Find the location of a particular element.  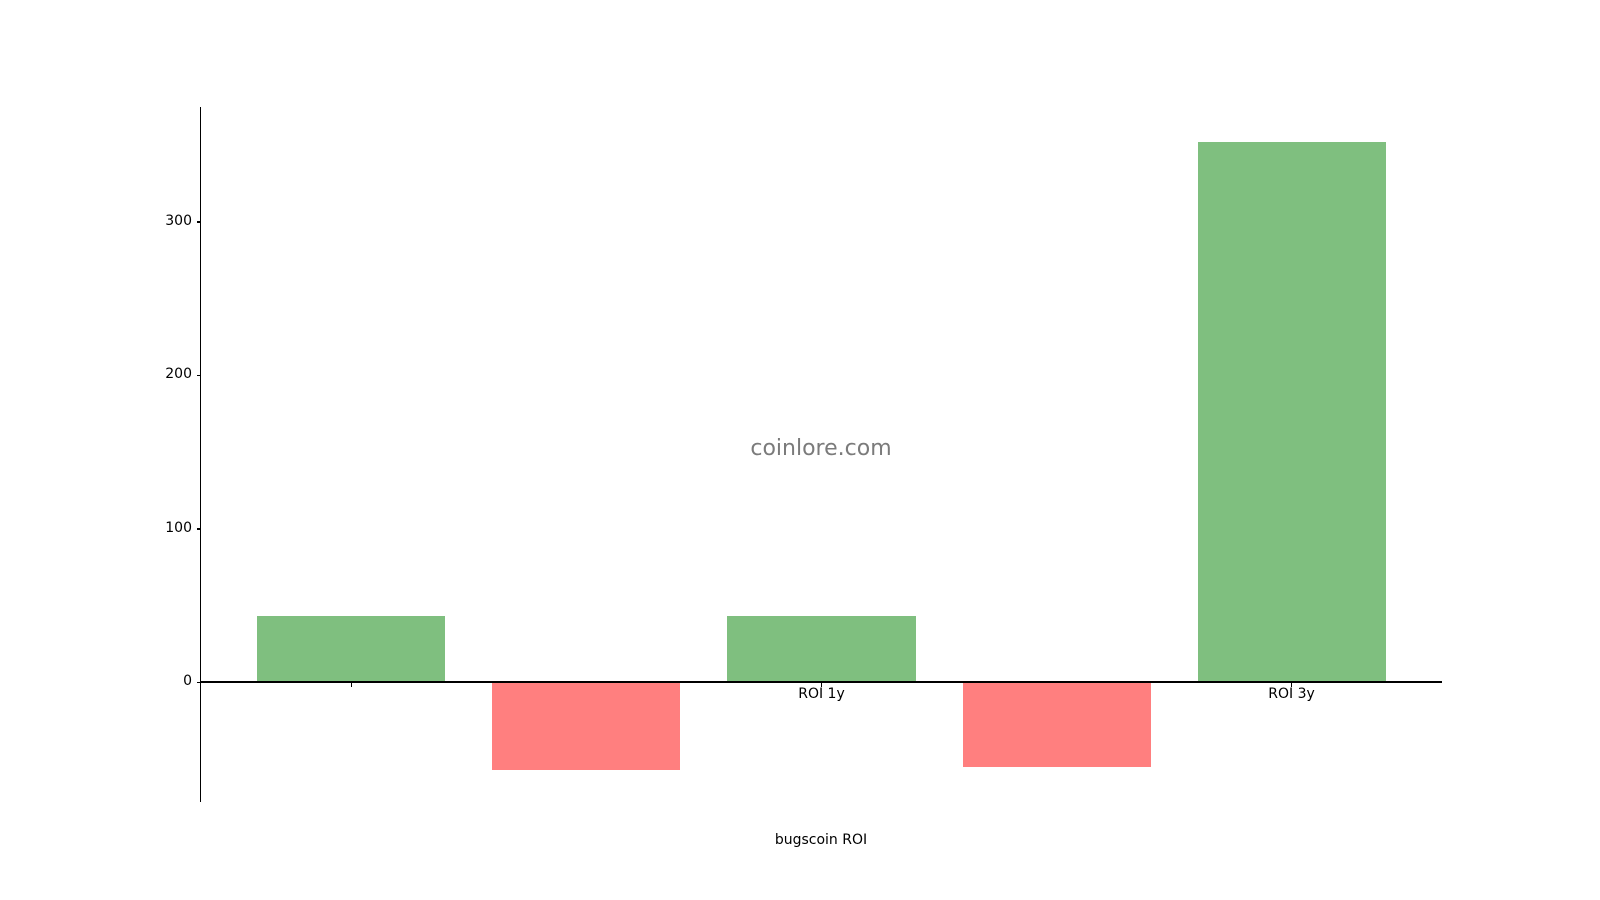

x-tick-label: ROI 3y is located at coordinates (1291, 694).